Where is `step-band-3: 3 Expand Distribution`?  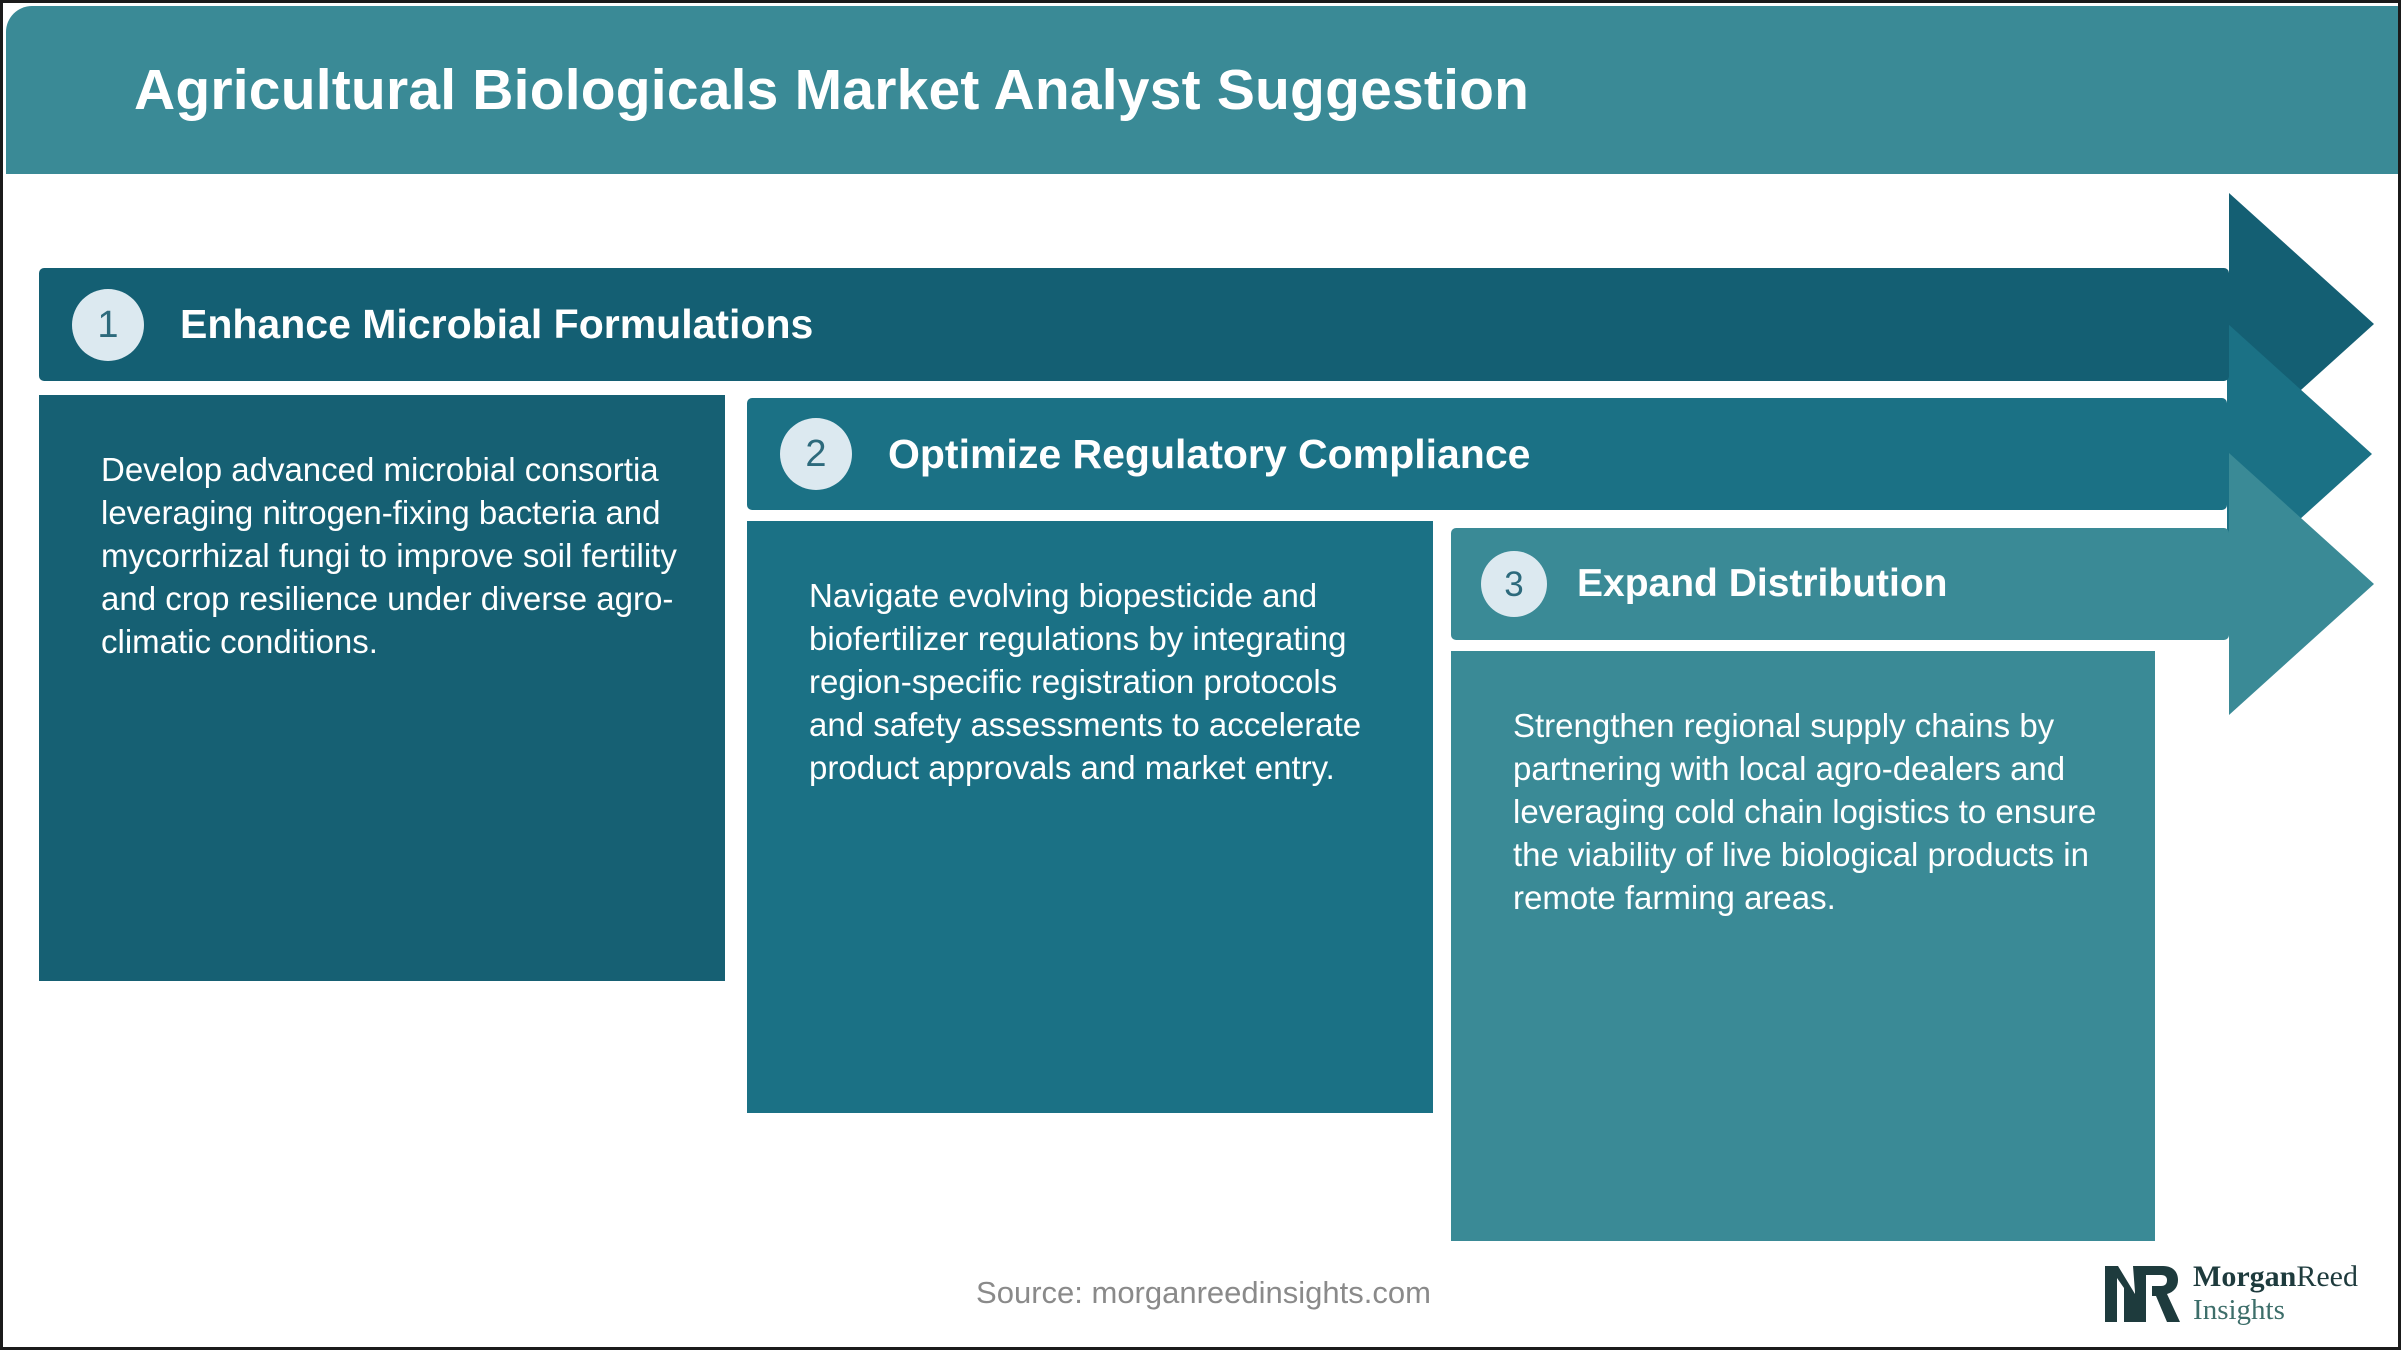 step-band-3: 3 Expand Distribution is located at coordinates (1840, 584).